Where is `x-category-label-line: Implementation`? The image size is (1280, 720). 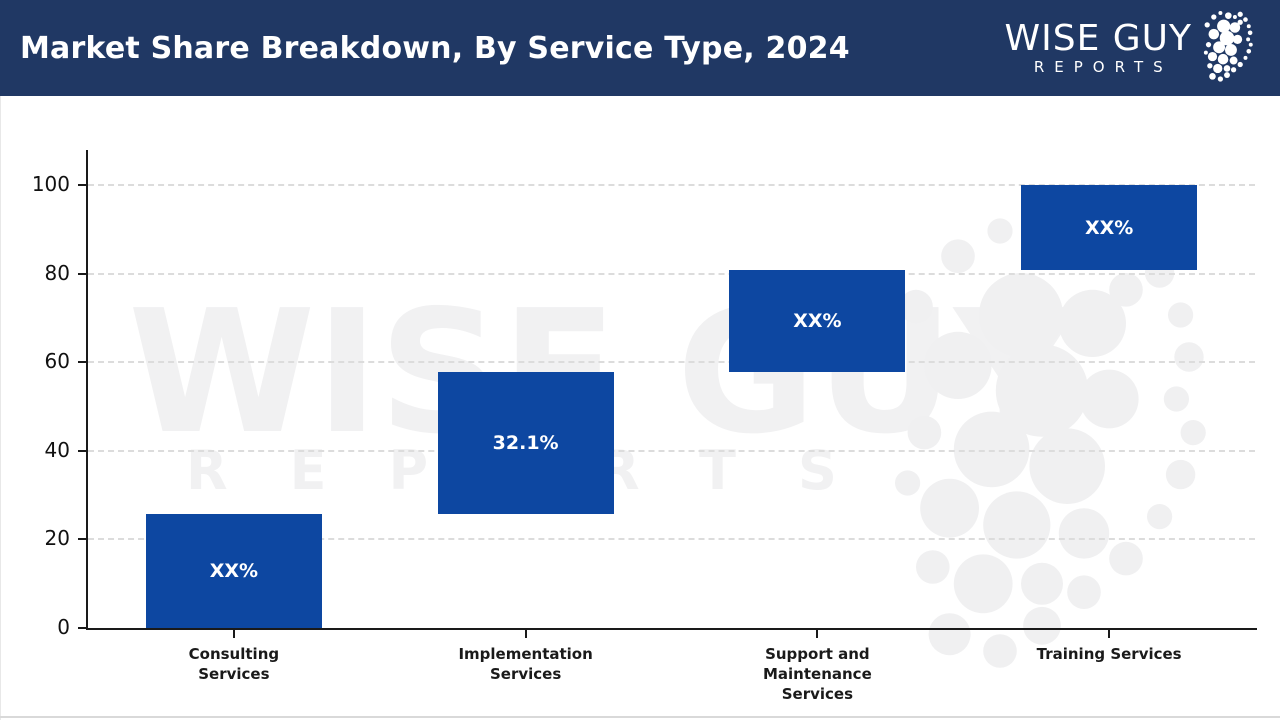
x-category-label-line: Implementation is located at coordinates (525, 654).